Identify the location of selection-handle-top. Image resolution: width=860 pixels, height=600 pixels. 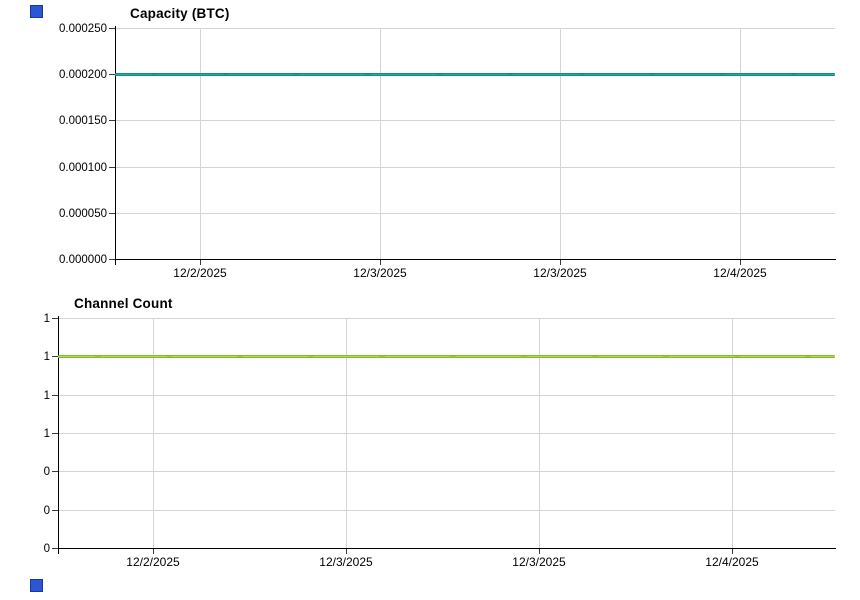
(36, 11).